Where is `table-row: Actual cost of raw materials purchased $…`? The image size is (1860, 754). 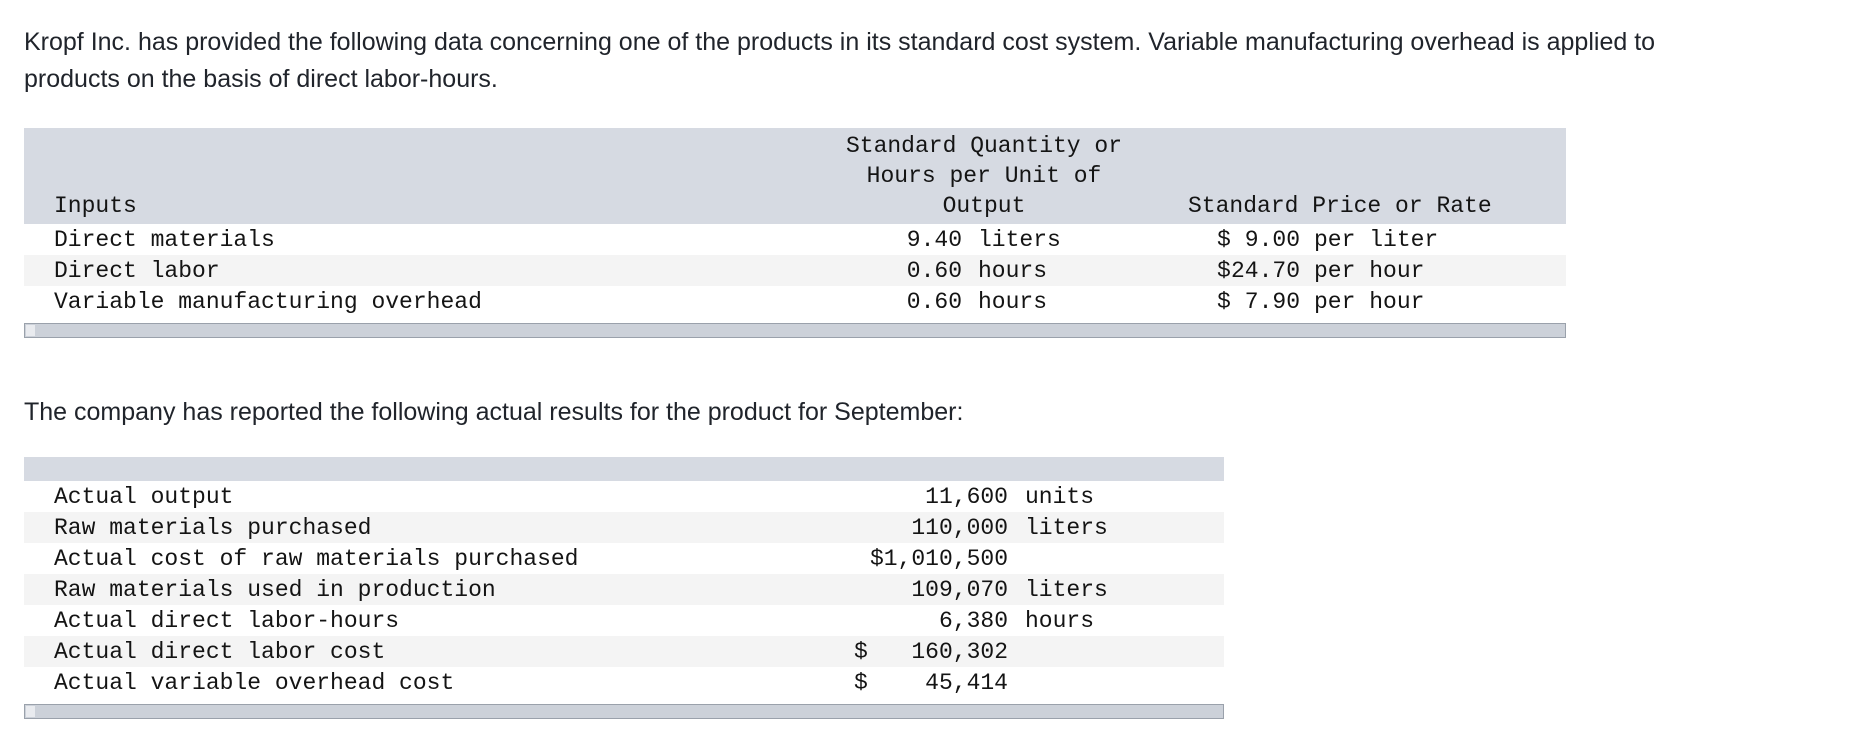 table-row: Actual cost of raw materials purchased $… is located at coordinates (624, 558).